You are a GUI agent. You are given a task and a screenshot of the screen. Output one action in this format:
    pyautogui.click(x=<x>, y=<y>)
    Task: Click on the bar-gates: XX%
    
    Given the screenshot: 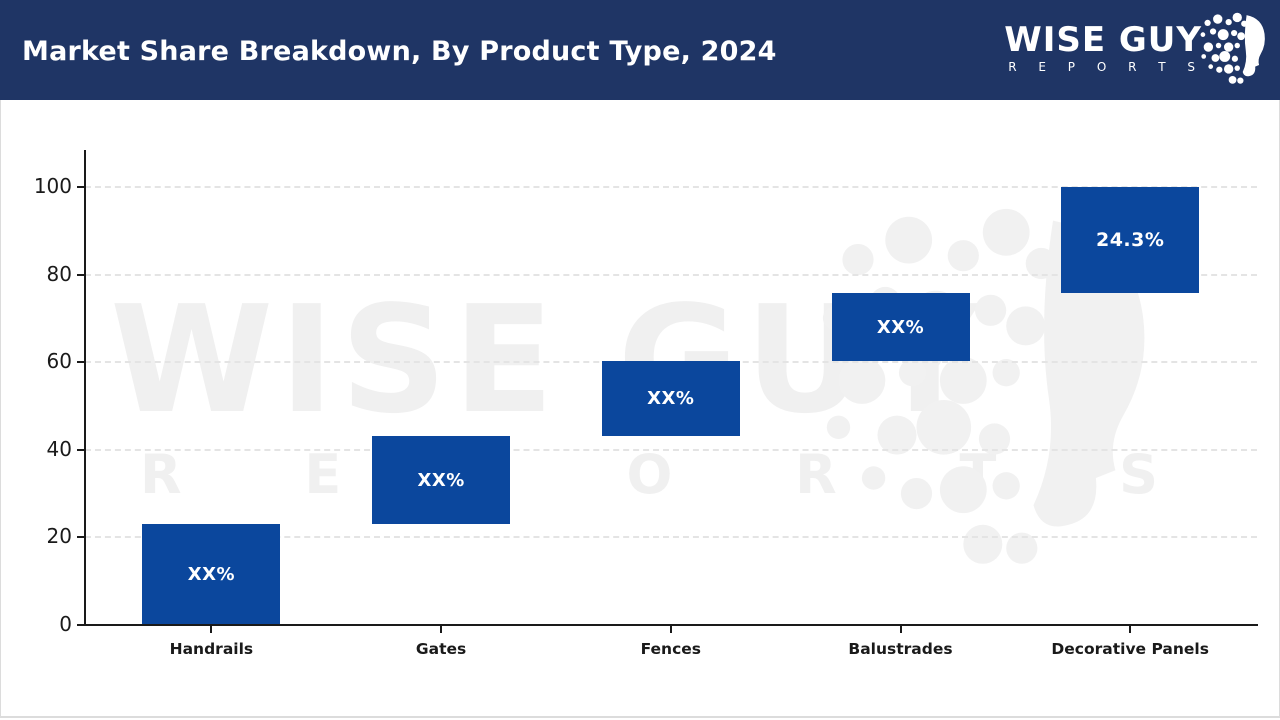 What is the action you would take?
    pyautogui.click(x=441, y=480)
    